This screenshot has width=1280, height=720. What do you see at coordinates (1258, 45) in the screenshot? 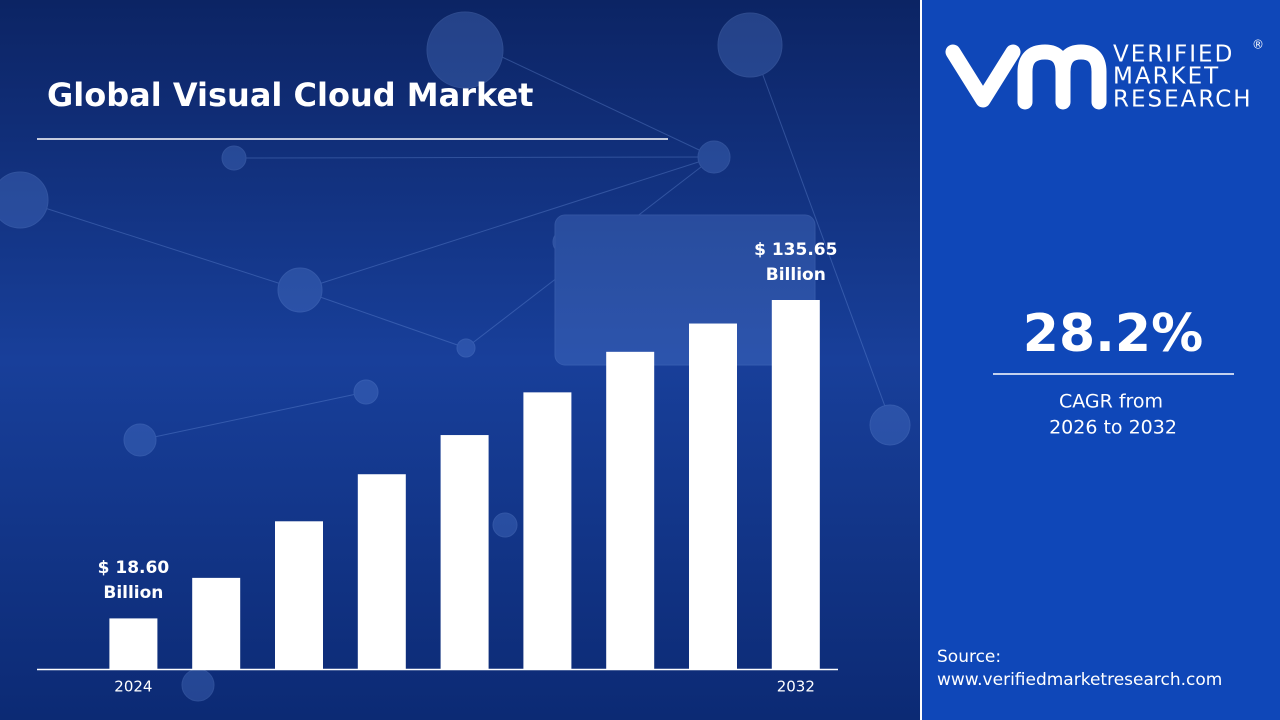
I see `brand-mark: ®` at bounding box center [1258, 45].